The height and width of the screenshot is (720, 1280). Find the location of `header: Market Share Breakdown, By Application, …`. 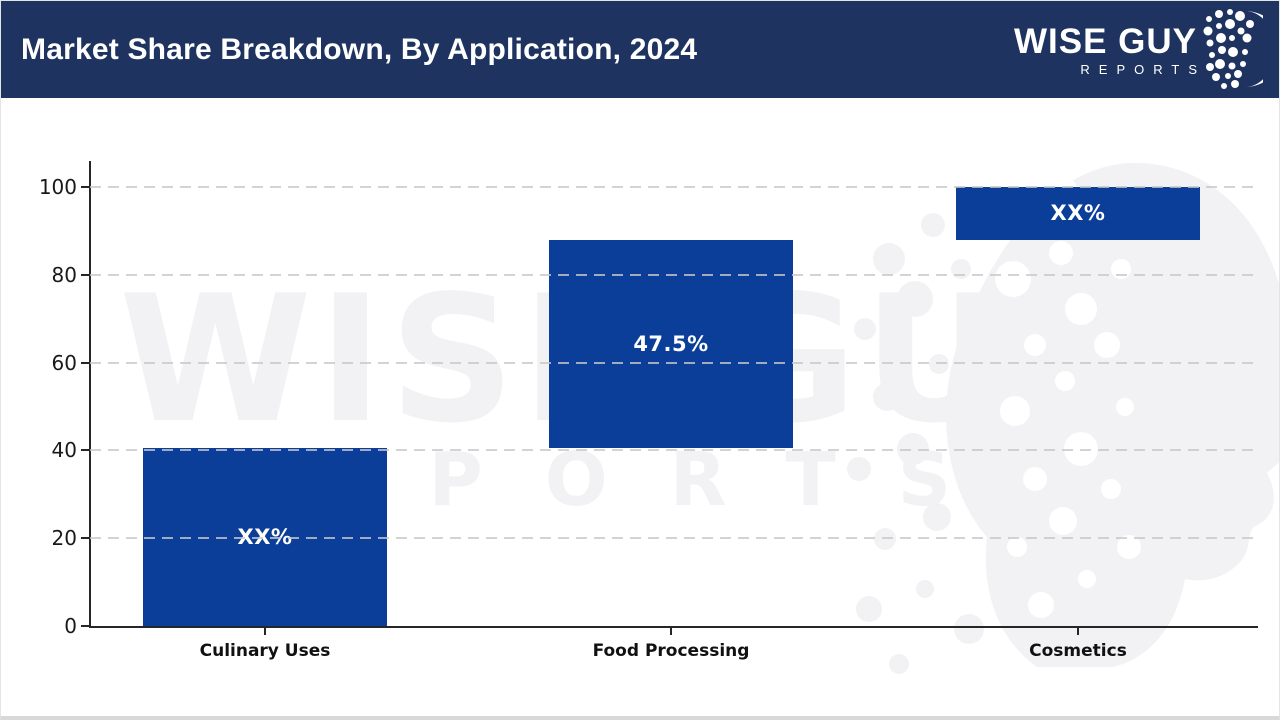

header: Market Share Breakdown, By Application, … is located at coordinates (640, 49).